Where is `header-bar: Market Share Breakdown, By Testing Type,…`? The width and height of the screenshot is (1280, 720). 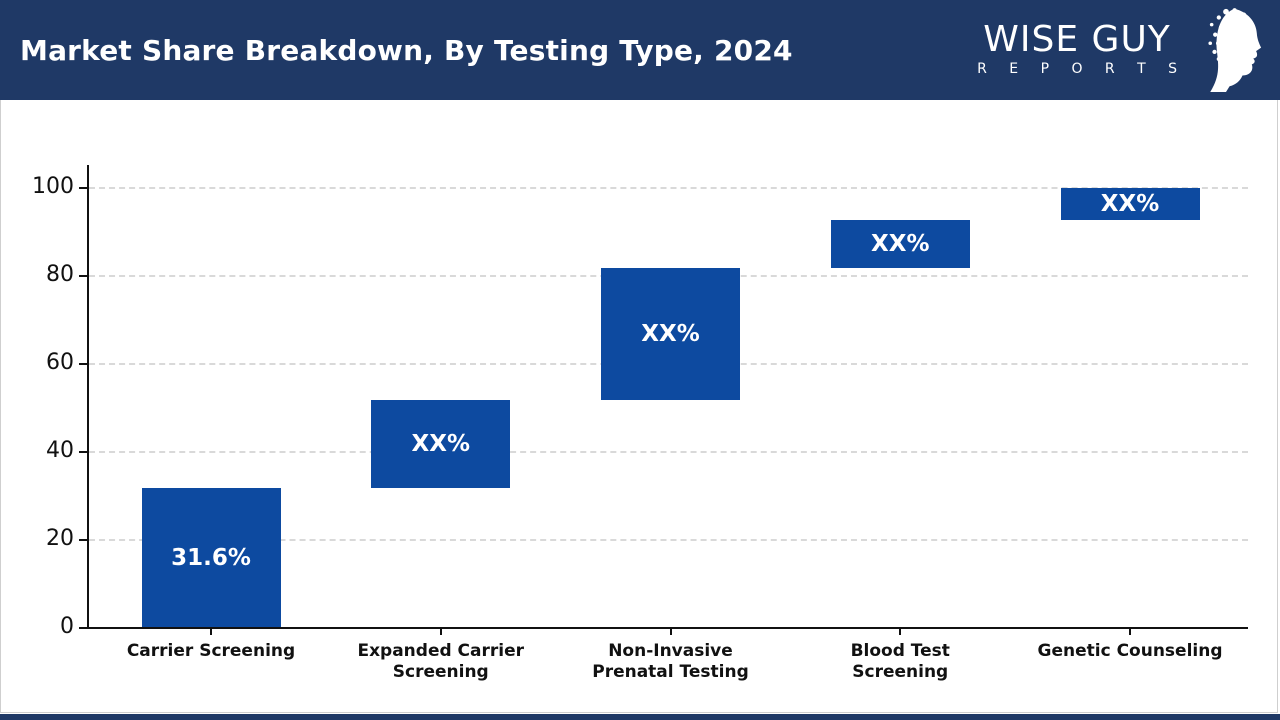
header-bar: Market Share Breakdown, By Testing Type,… is located at coordinates (640, 50).